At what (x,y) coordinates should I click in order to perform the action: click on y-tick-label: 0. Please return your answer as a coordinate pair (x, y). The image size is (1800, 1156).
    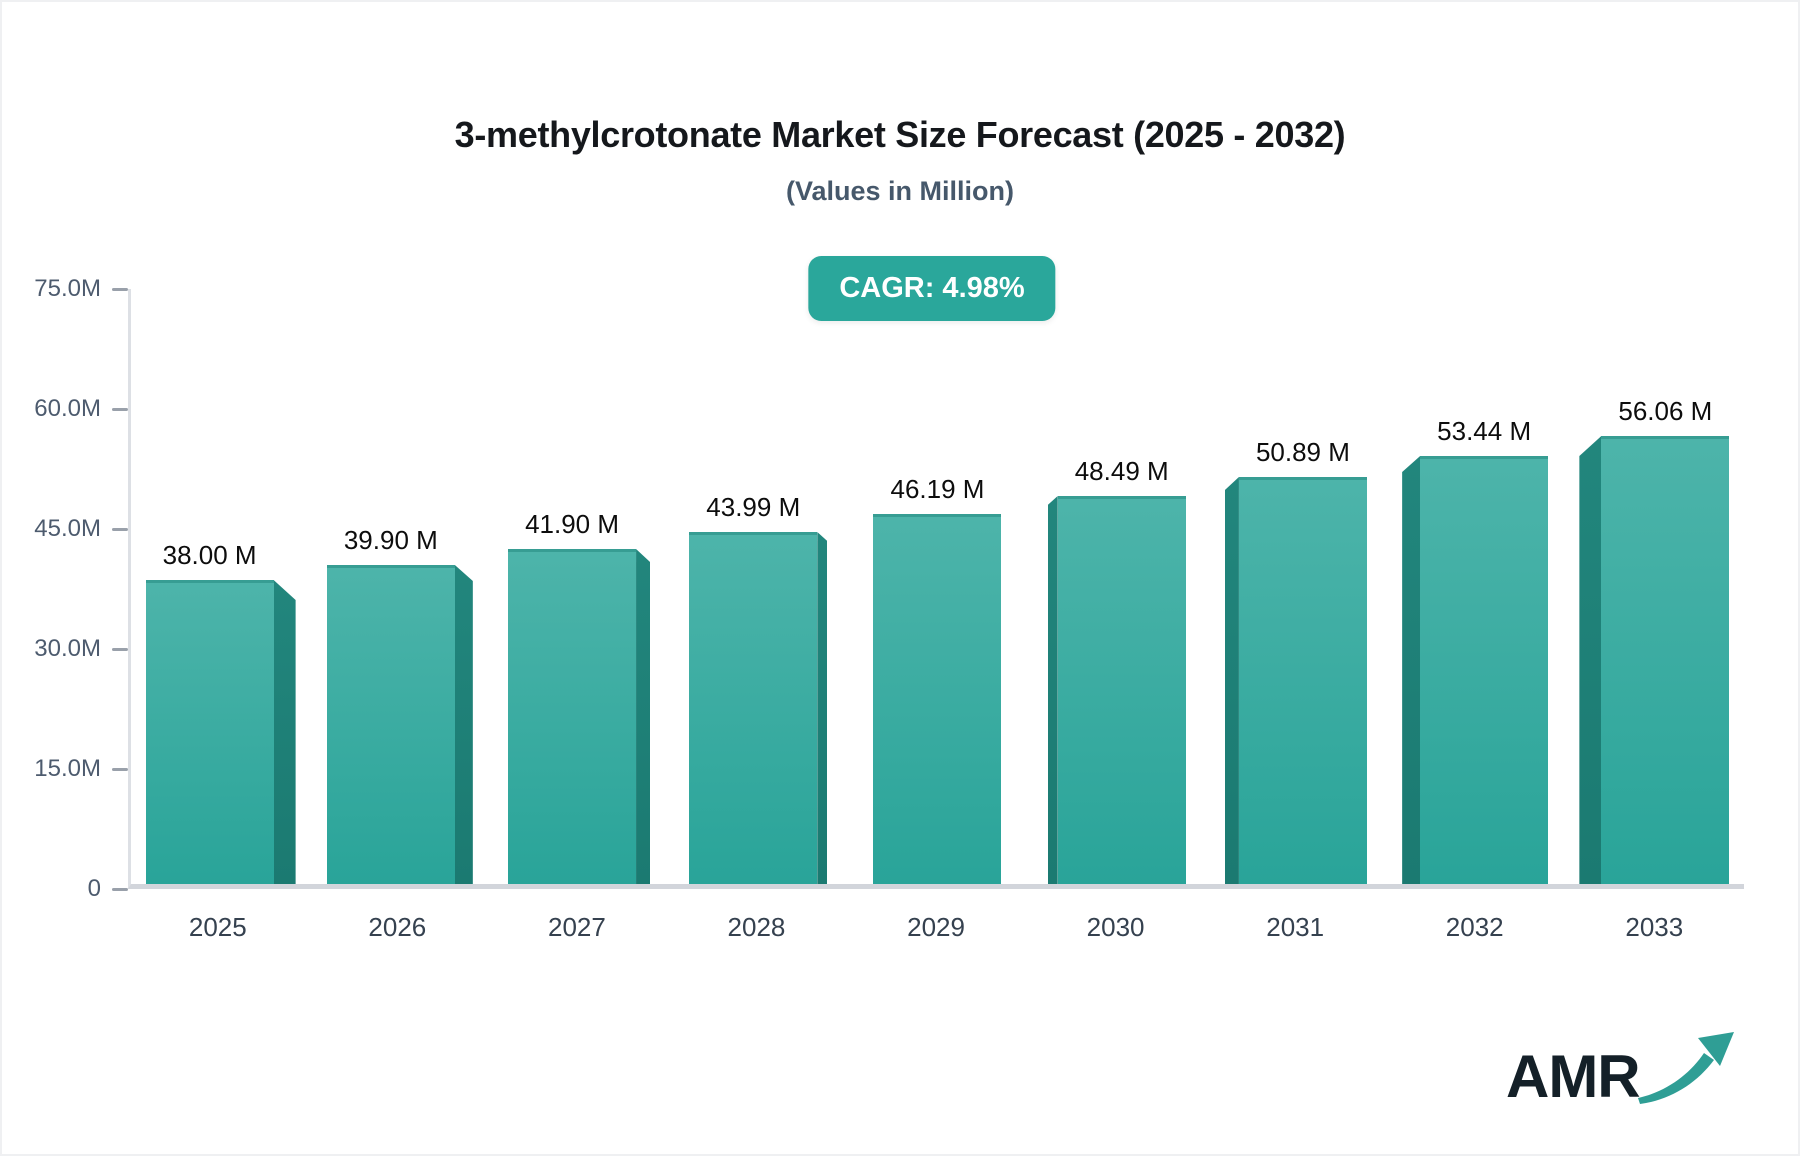
    Looking at the image, I should click on (94, 888).